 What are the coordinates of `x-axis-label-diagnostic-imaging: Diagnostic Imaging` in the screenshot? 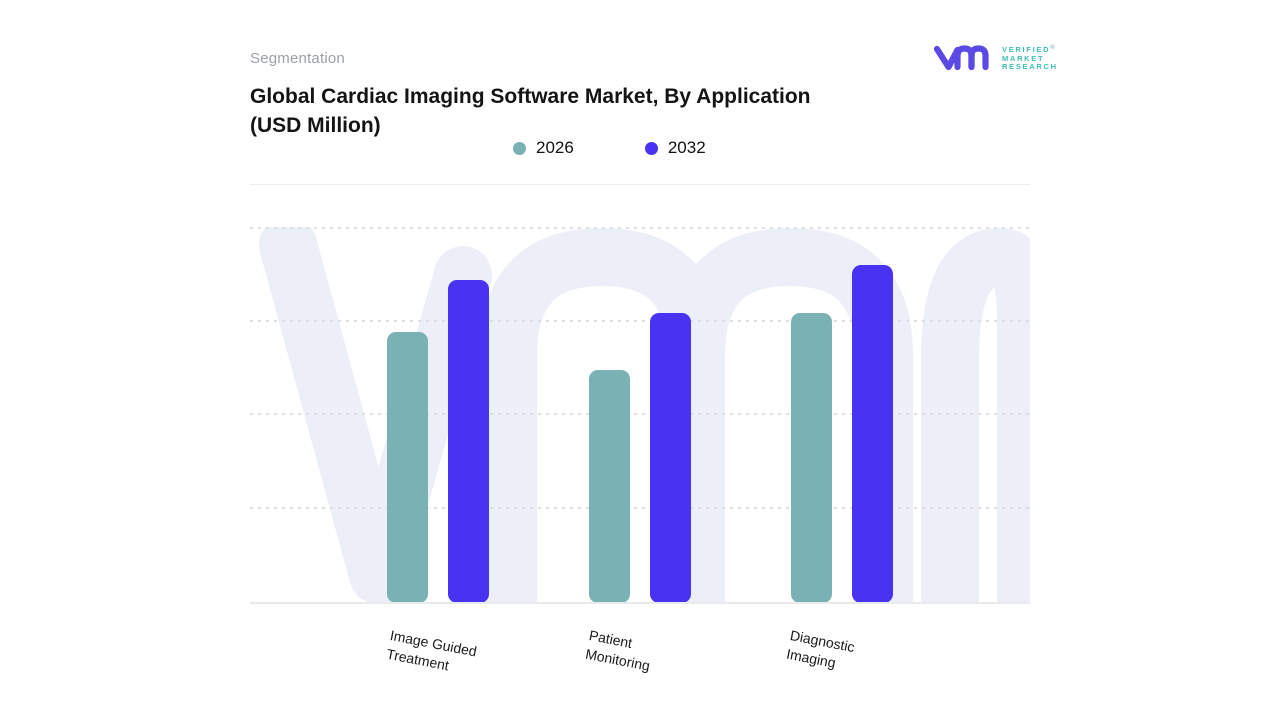 It's located at (820, 648).